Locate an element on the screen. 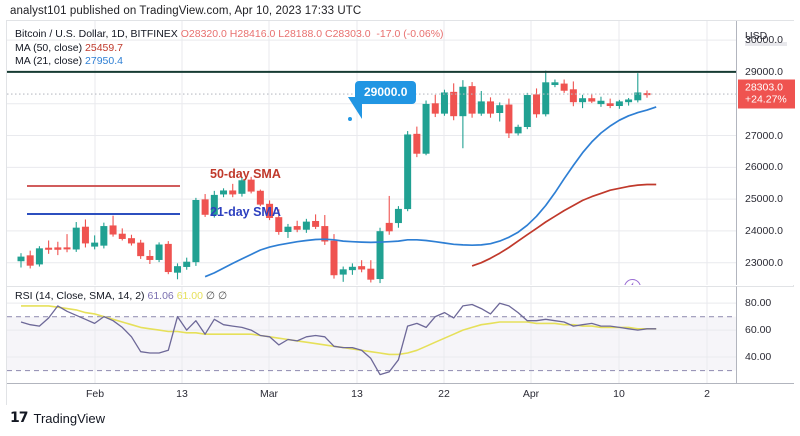 This screenshot has width=800, height=436. price-tick-label: 30000.0 is located at coordinates (764, 40).